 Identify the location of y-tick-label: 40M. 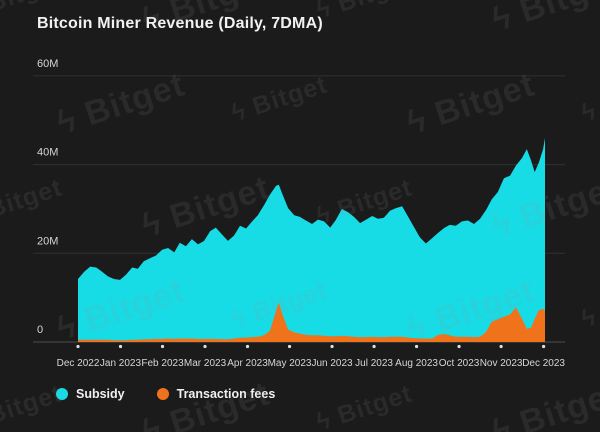
(47, 153).